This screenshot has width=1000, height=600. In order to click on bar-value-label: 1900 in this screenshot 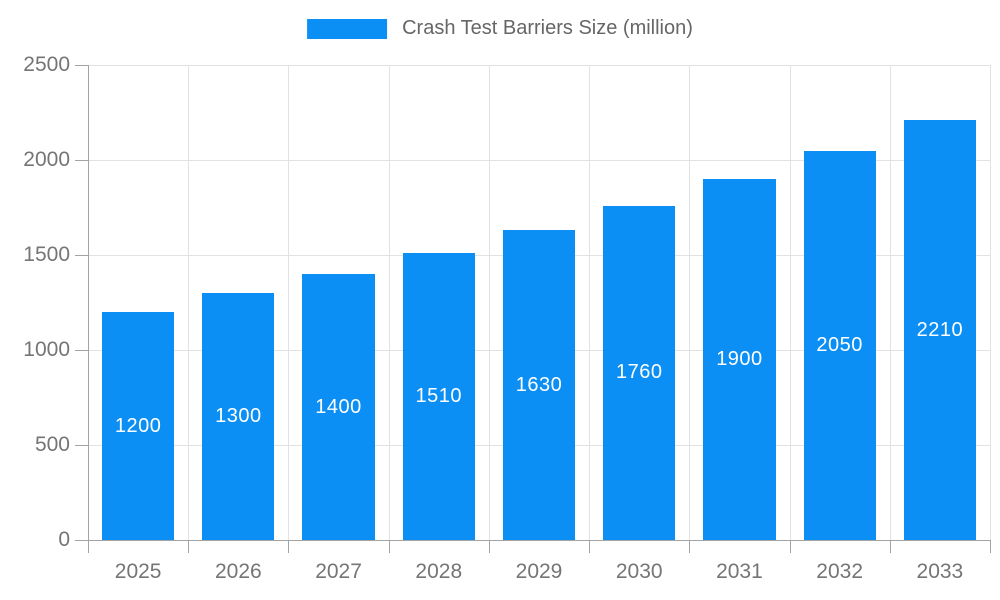, I will do `click(739, 359)`.